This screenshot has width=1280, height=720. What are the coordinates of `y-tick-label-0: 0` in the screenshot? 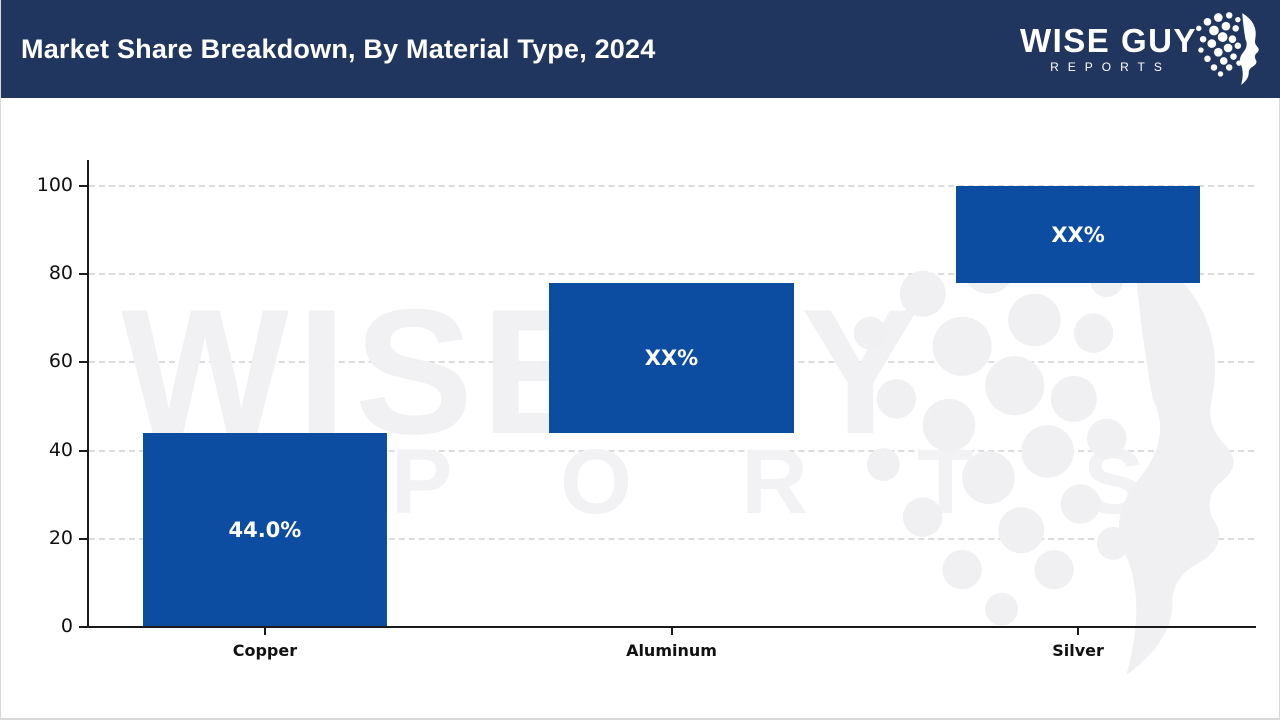 It's located at (66, 626).